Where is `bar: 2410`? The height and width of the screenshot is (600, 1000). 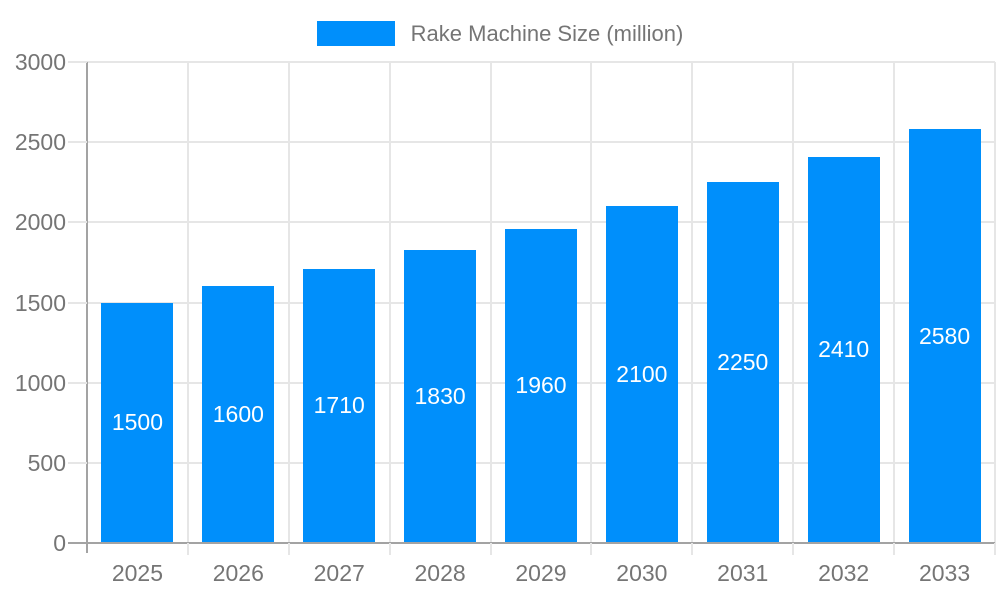 bar: 2410 is located at coordinates (843, 349).